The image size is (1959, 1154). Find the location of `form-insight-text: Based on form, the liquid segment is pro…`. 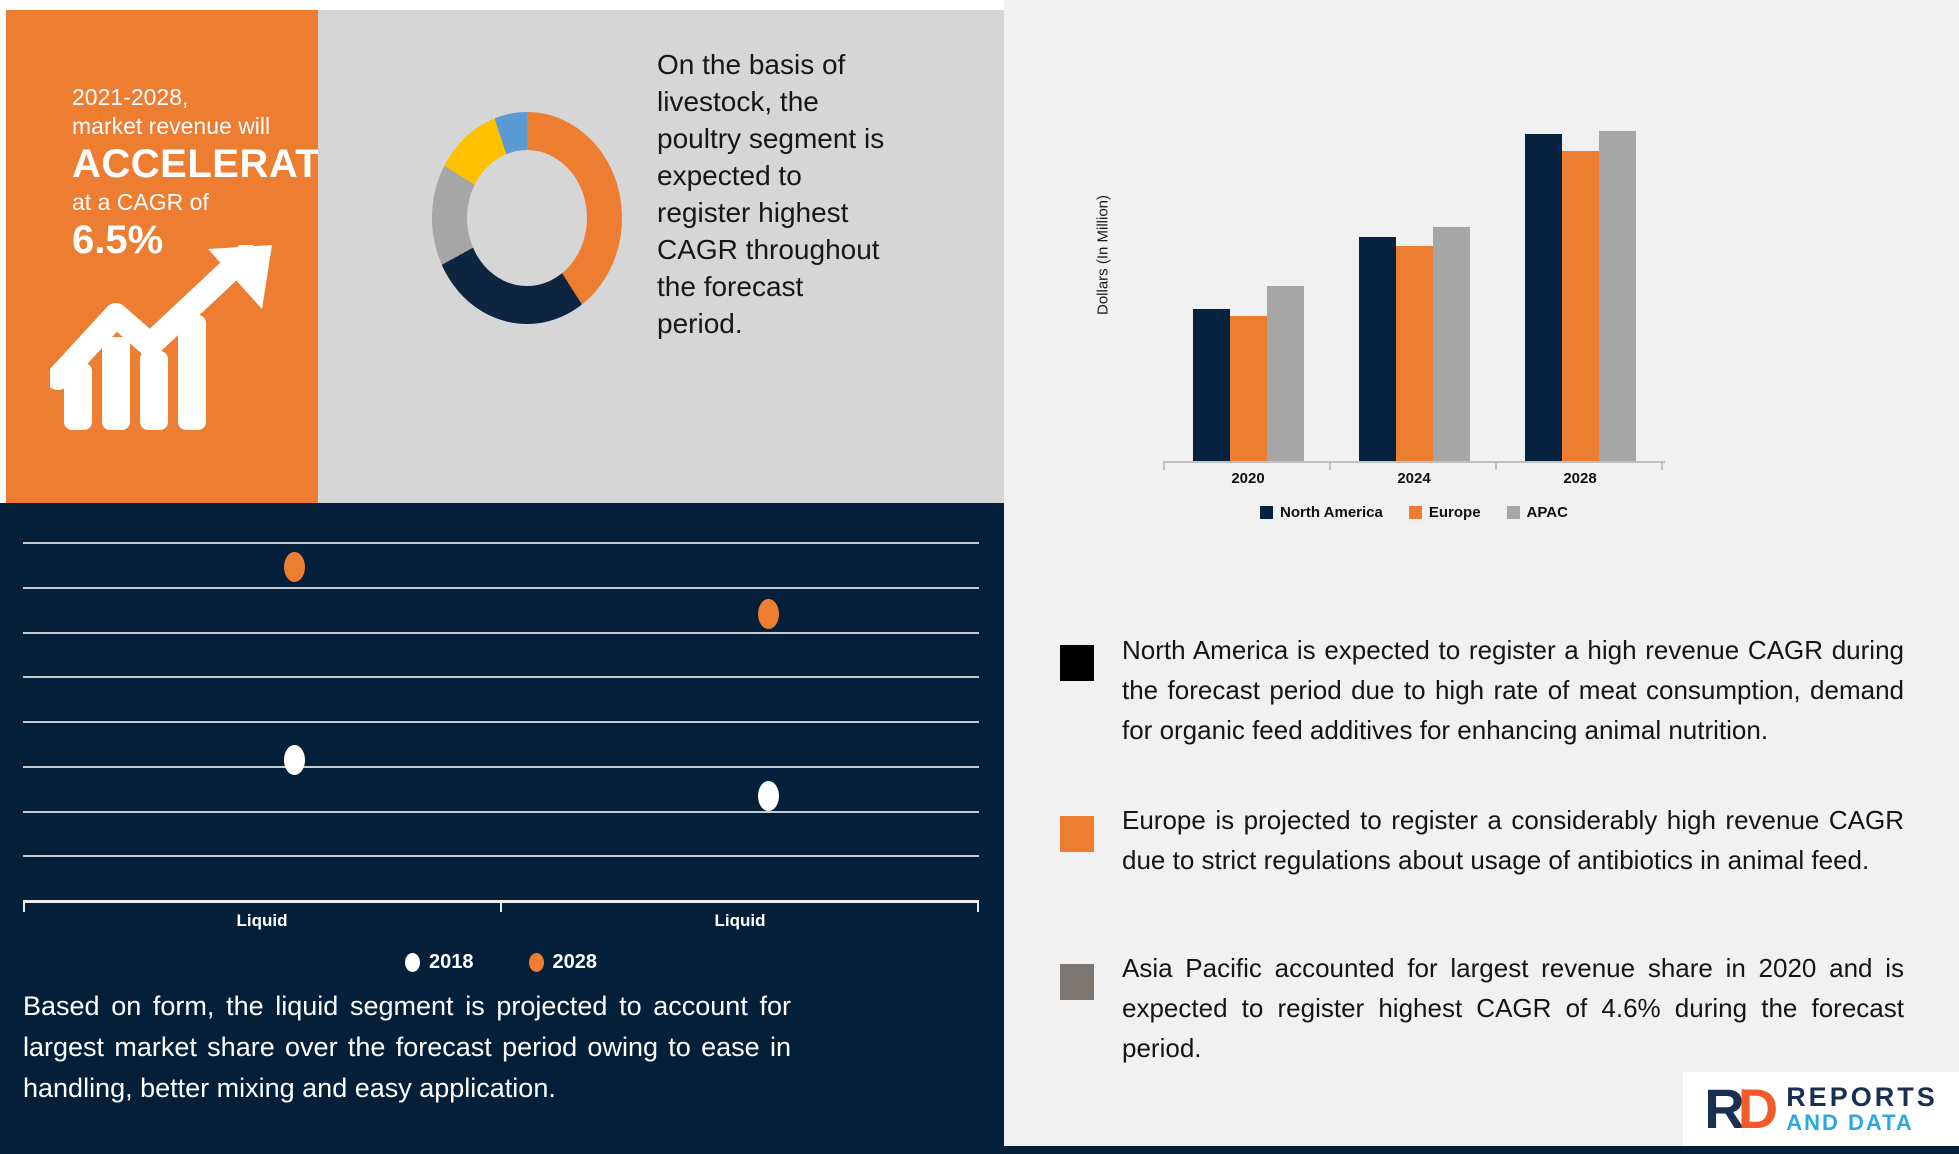

form-insight-text: Based on form, the liquid segment is pro… is located at coordinates (407, 1047).